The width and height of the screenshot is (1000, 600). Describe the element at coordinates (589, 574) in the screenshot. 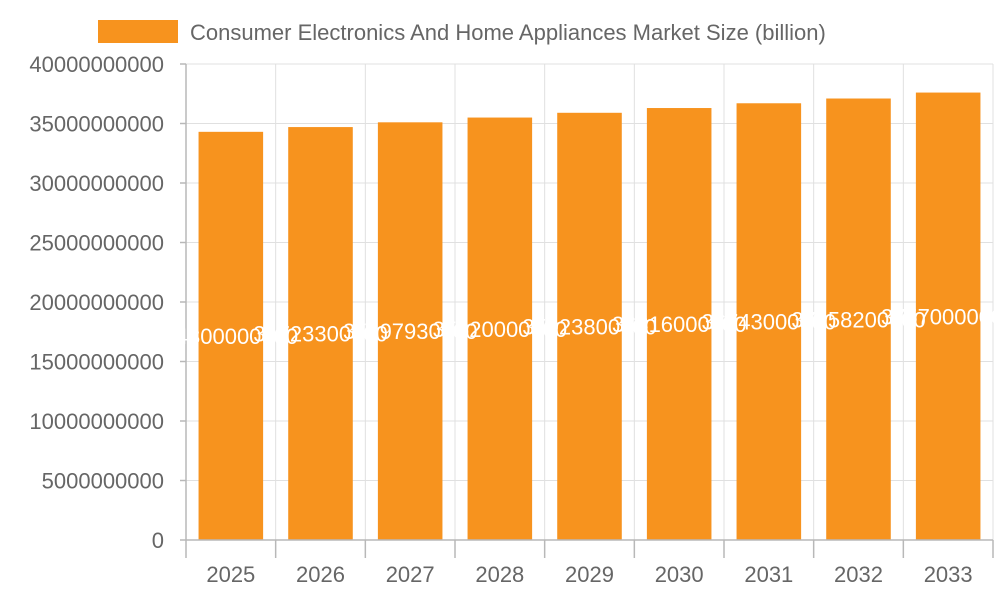

I see `x-tick-label: 2029` at that location.